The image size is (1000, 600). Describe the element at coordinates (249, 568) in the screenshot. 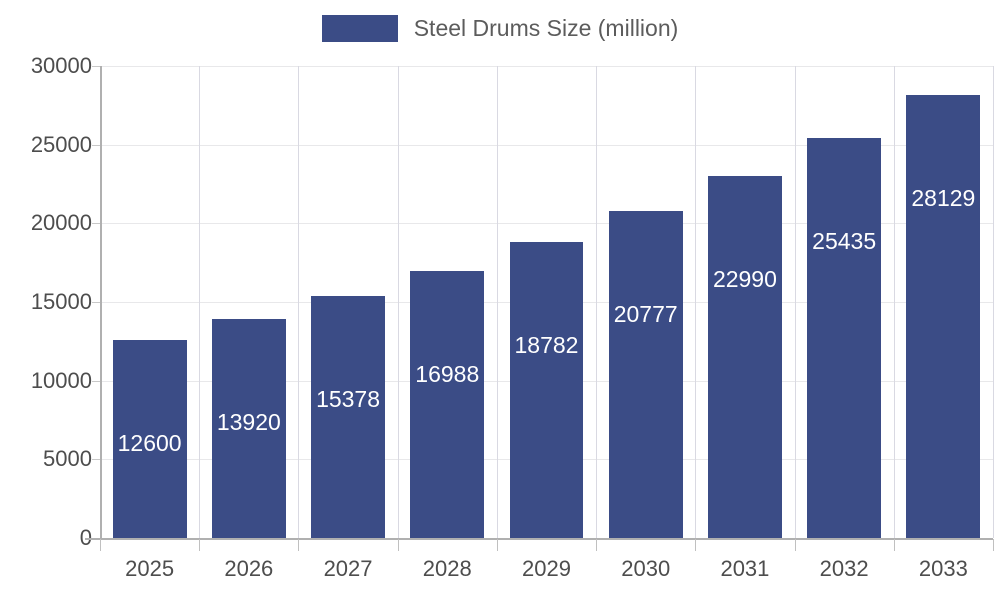

I see `x-tick-label: 2026` at that location.